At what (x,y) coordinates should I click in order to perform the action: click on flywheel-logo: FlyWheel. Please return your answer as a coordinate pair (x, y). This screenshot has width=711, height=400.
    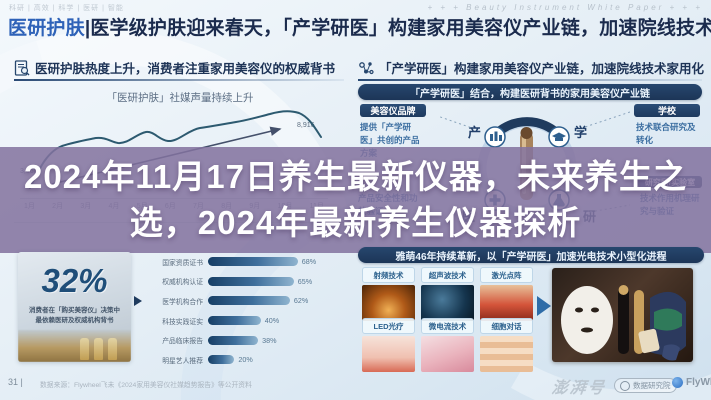
    Looking at the image, I should click on (691, 382).